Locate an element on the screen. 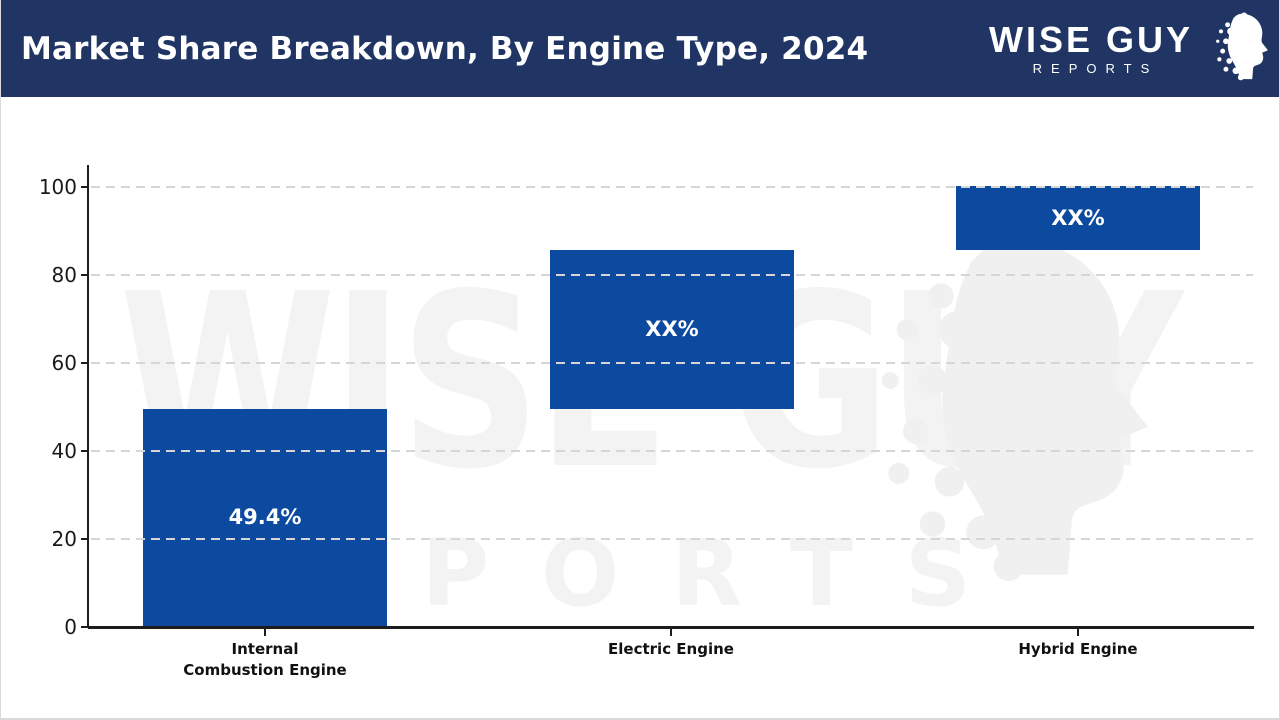 The height and width of the screenshot is (720, 1280). y-tick-label: 80 is located at coordinates (64, 275).